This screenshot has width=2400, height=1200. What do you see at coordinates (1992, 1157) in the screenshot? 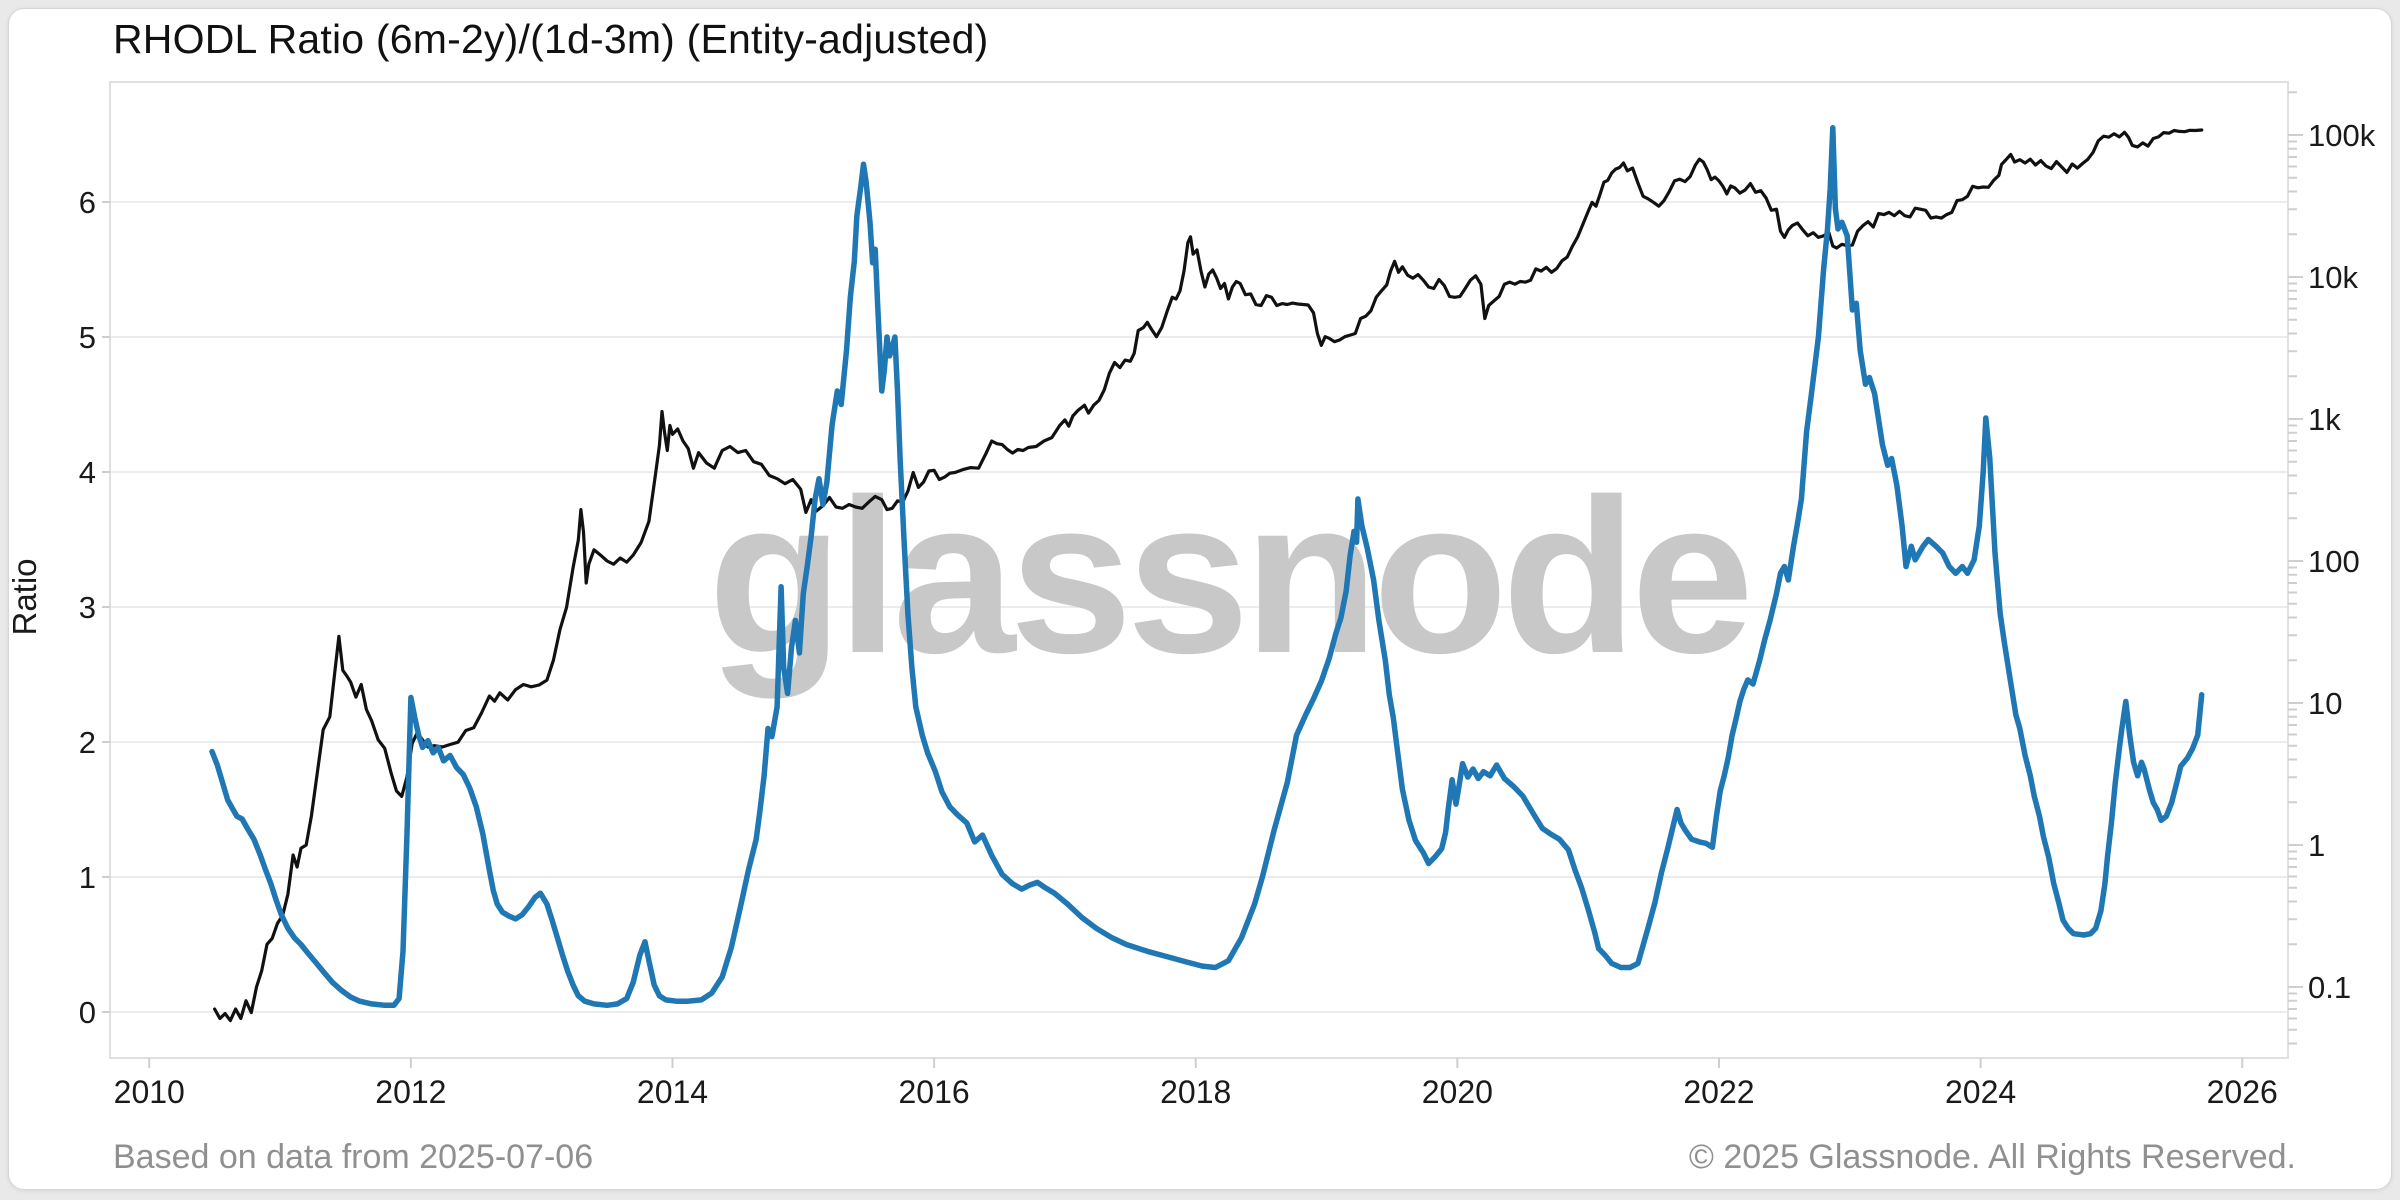
I see `footer-copyright: © 2025 Glassnode. All Rights Reserved.` at bounding box center [1992, 1157].